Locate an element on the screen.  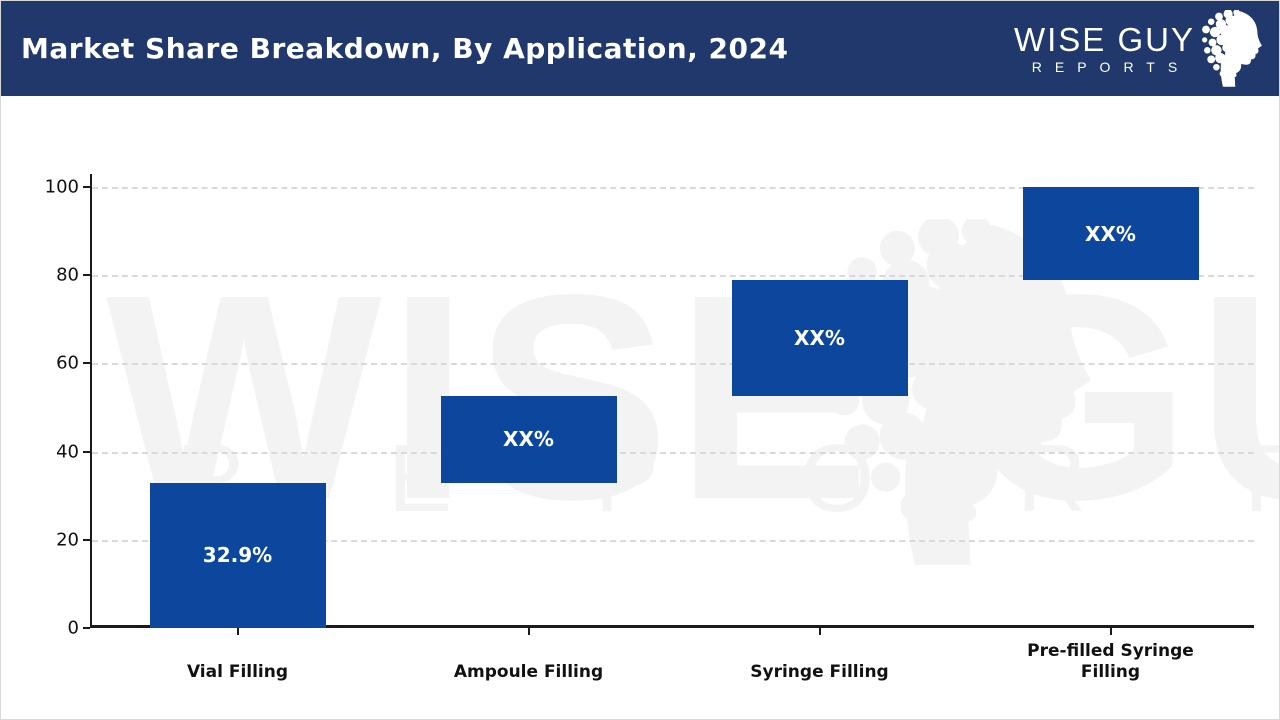
bar-ampoule-filling: XX% is located at coordinates (528, 439).